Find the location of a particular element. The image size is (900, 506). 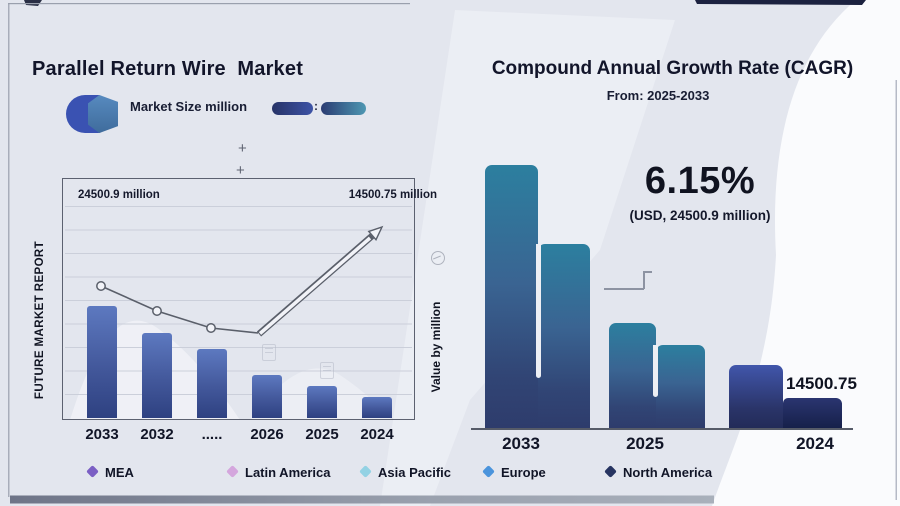

legend-label: Latin America is located at coordinates (288, 472).